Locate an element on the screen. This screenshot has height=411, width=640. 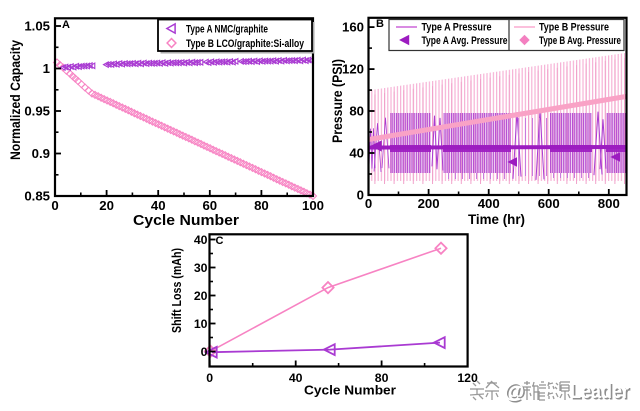
svg-text: Type A Avg. Pressure is located at coordinates (465, 41).